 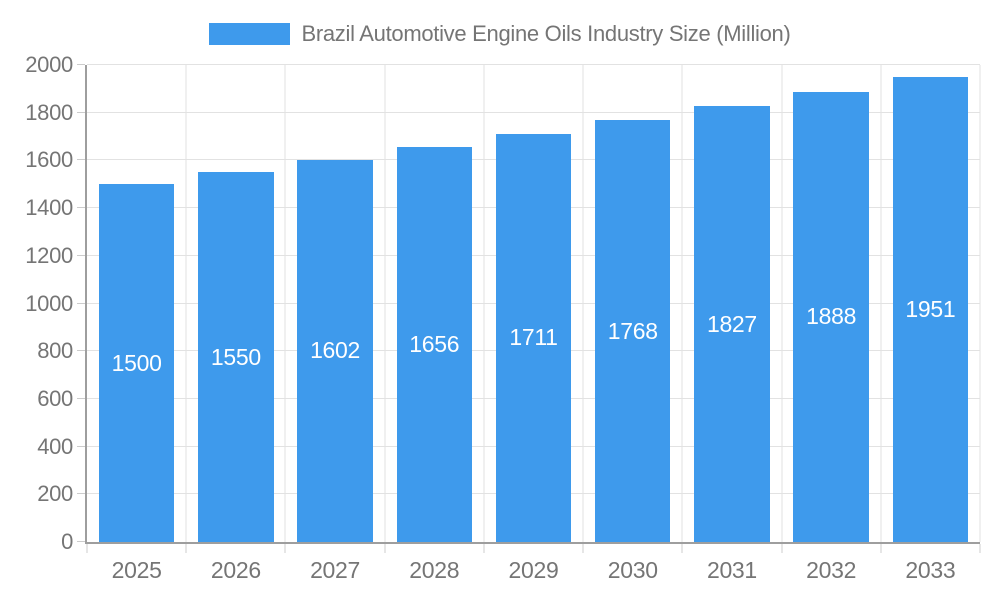 What do you see at coordinates (136, 570) in the screenshot?
I see `x-axis-label: 2025` at bounding box center [136, 570].